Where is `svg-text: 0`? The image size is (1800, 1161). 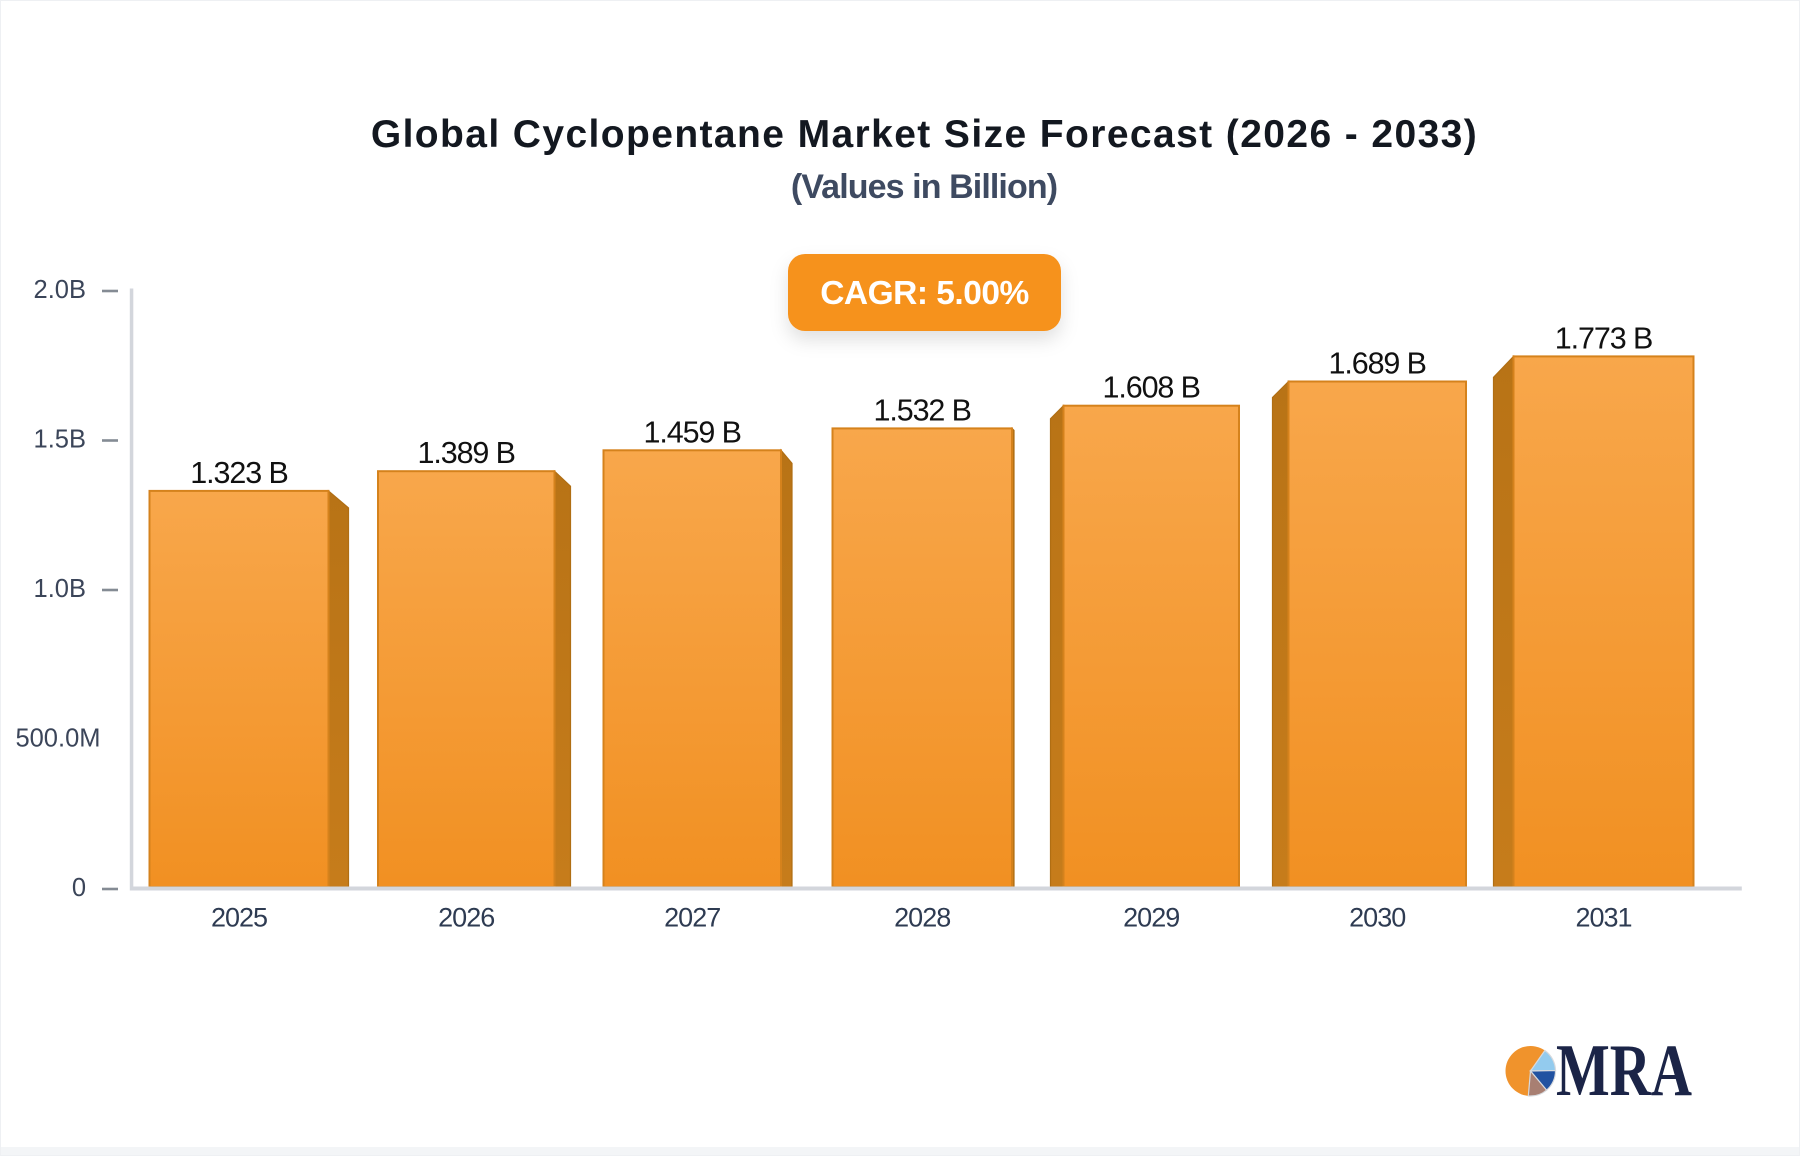
svg-text: 0 is located at coordinates (79, 888).